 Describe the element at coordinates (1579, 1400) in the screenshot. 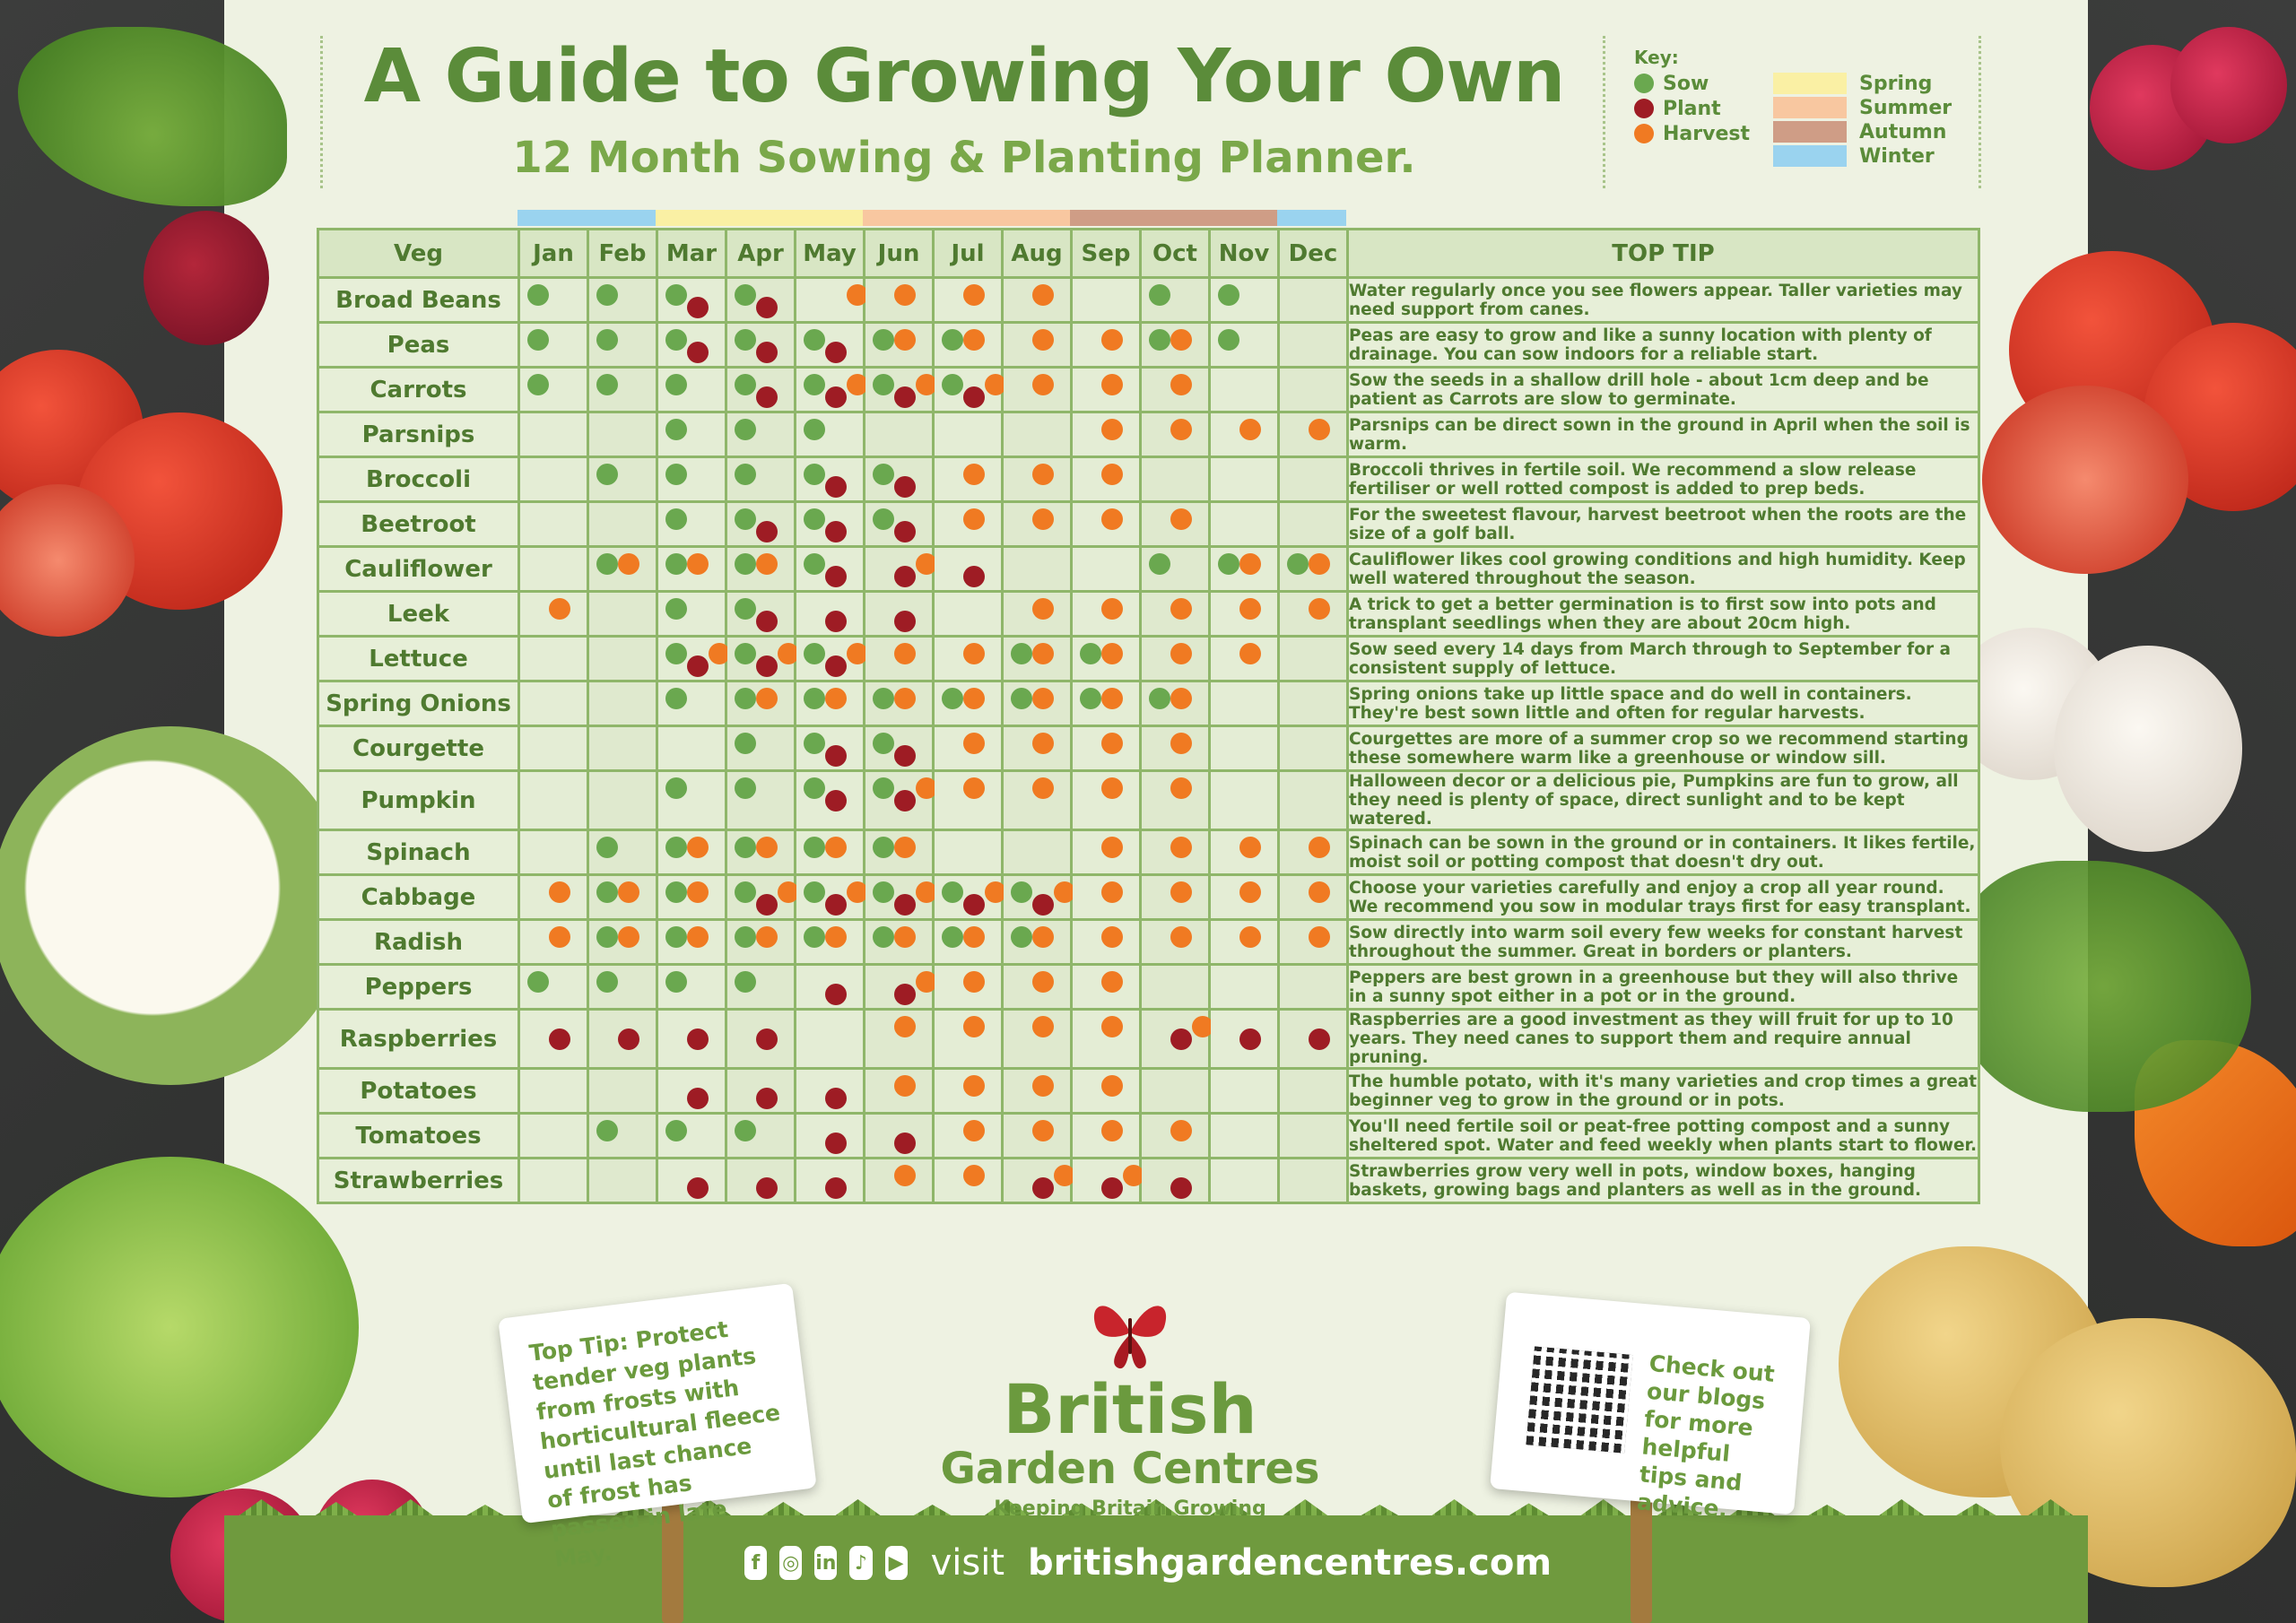

I see `qr-code-icon` at that location.